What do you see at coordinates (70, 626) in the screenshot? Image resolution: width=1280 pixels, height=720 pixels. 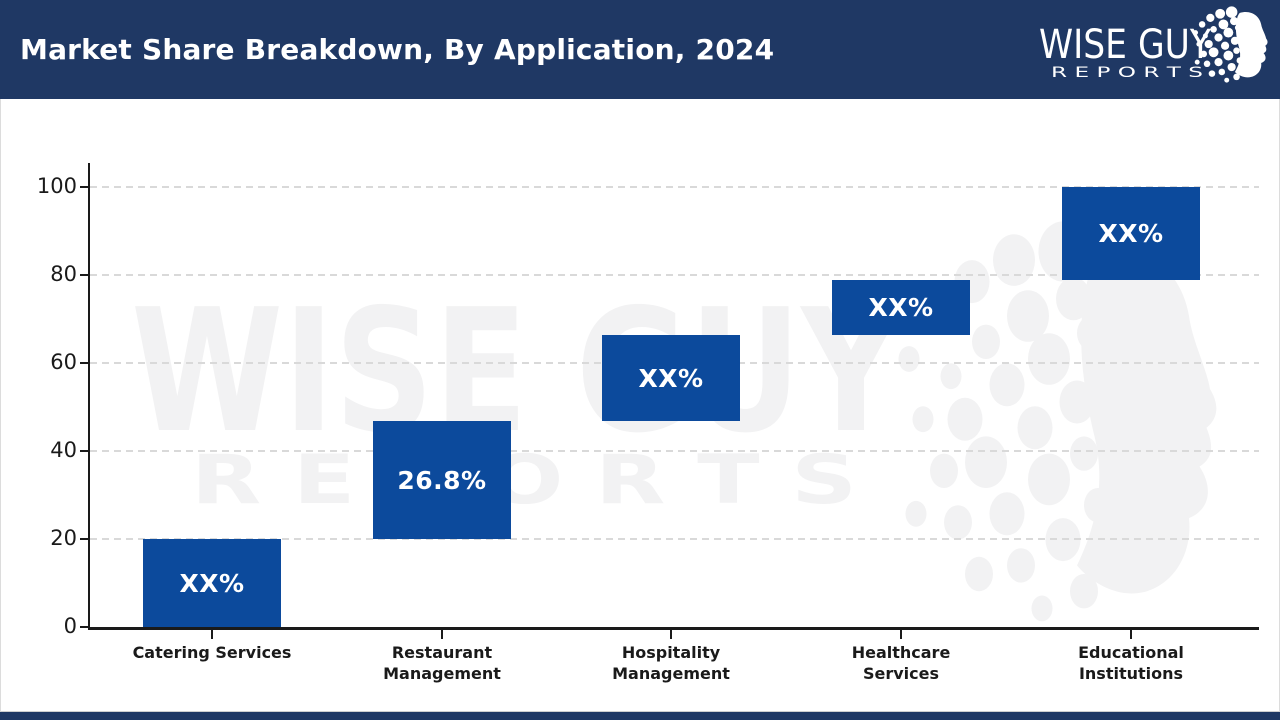 I see `y-tick-label-0: 0` at bounding box center [70, 626].